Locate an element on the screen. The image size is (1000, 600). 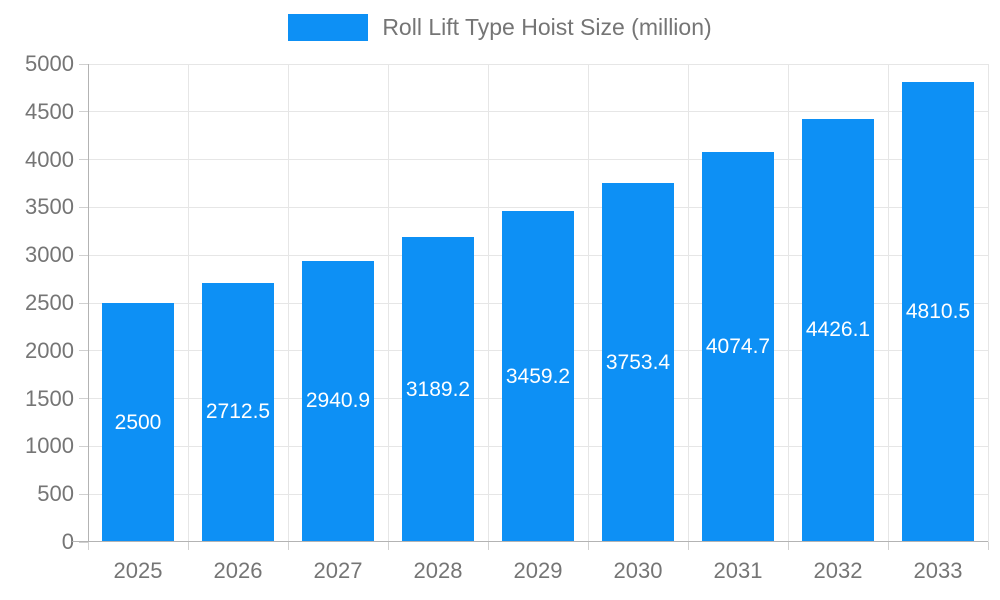
bar-2028 is located at coordinates (438, 389).